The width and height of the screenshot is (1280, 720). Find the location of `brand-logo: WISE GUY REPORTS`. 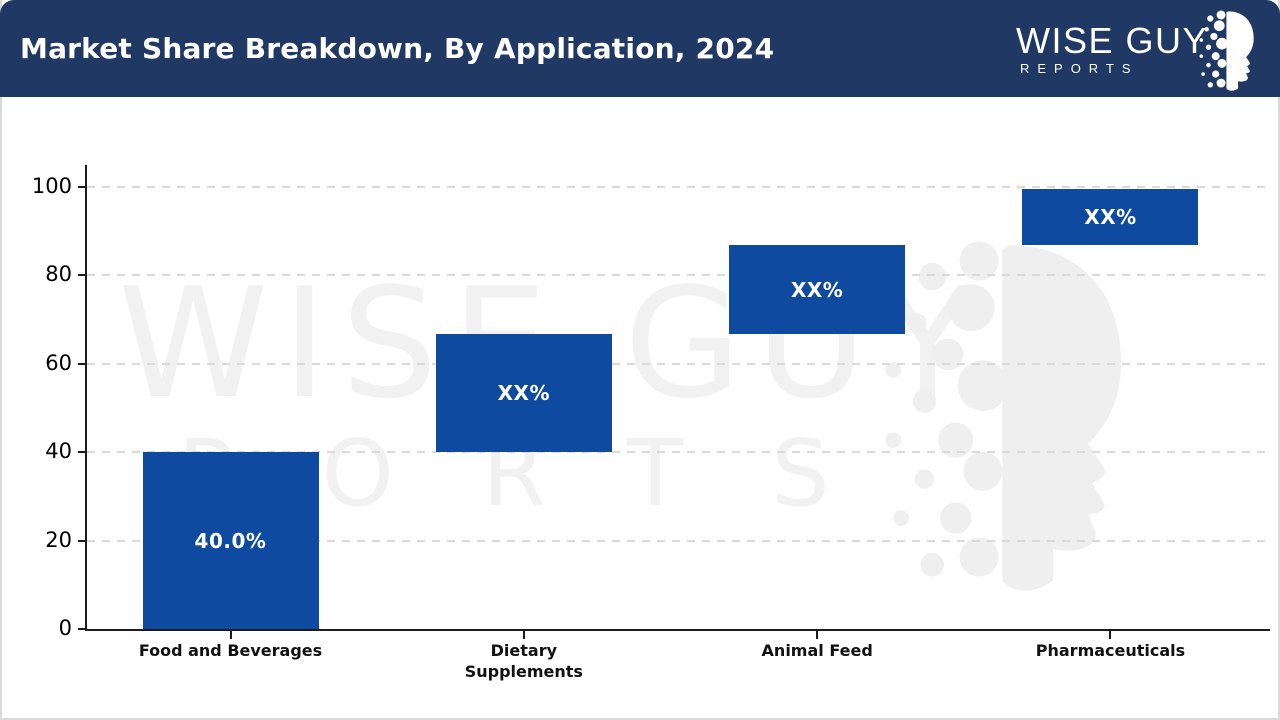

brand-logo: WISE GUY REPORTS is located at coordinates (1141, 49).